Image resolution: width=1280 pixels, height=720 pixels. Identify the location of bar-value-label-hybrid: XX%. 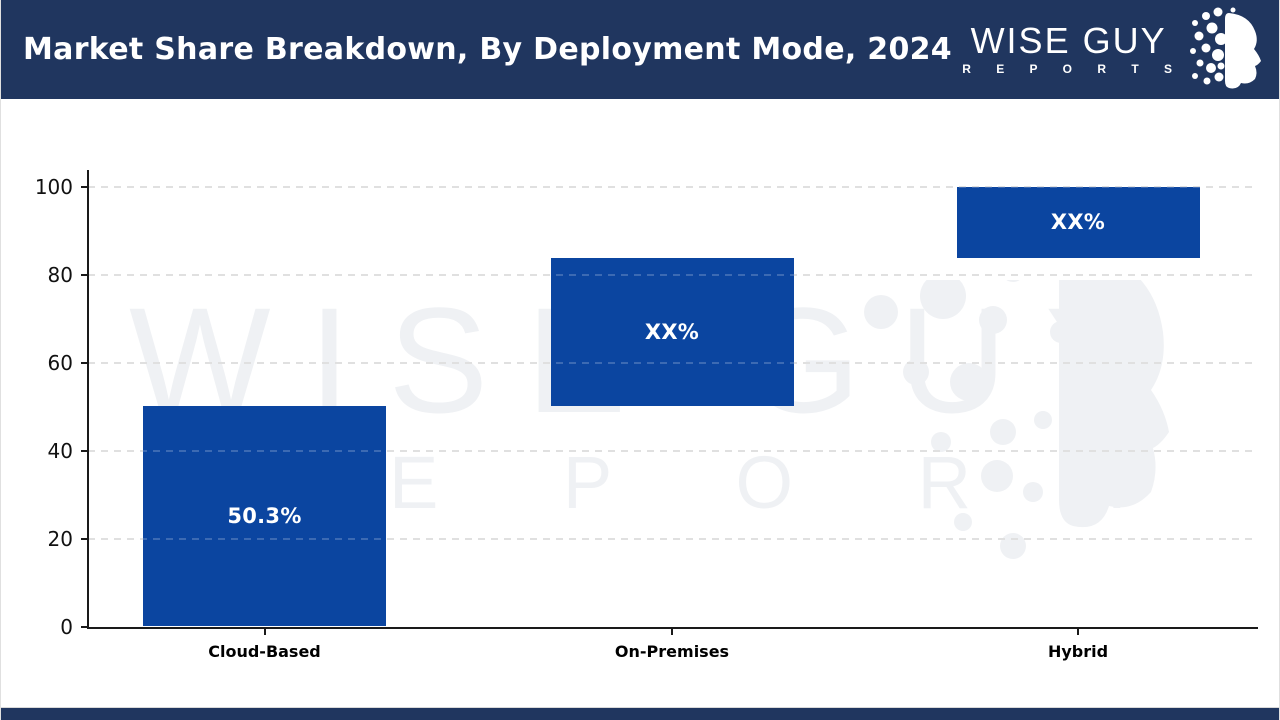
(1078, 222).